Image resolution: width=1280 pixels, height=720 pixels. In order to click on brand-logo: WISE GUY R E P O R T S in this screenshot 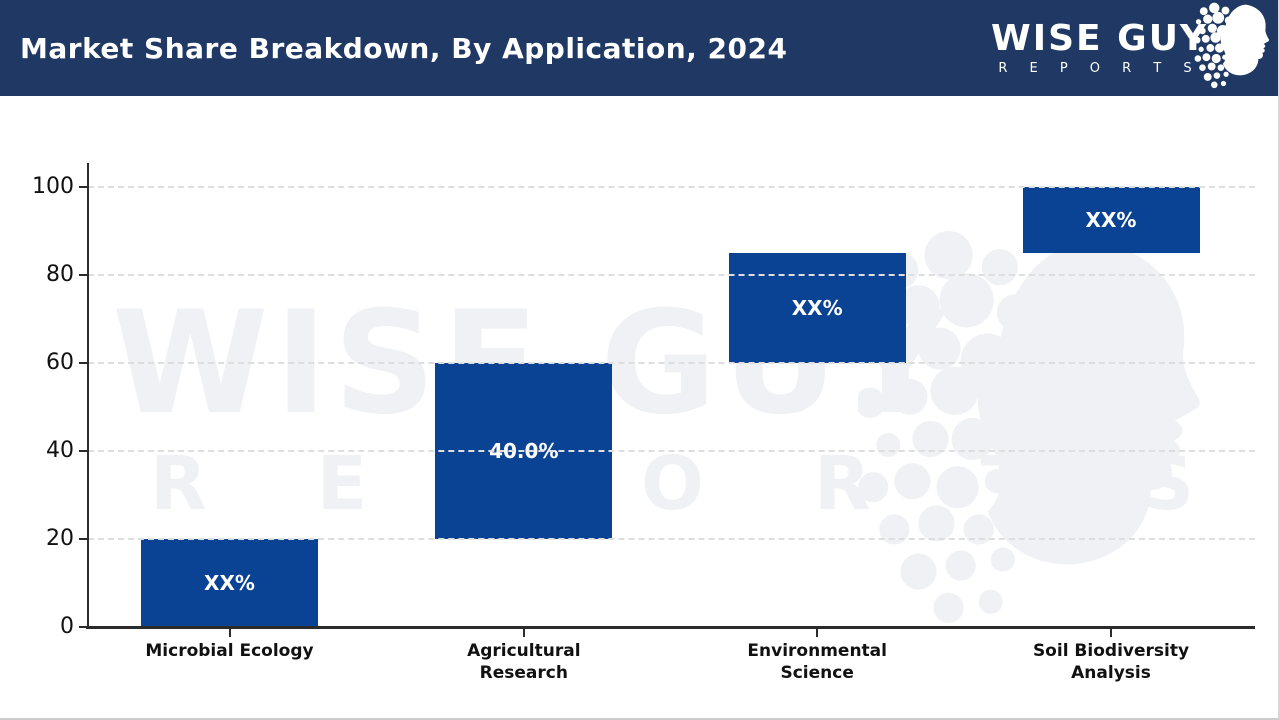, I will do `click(1132, 48)`.